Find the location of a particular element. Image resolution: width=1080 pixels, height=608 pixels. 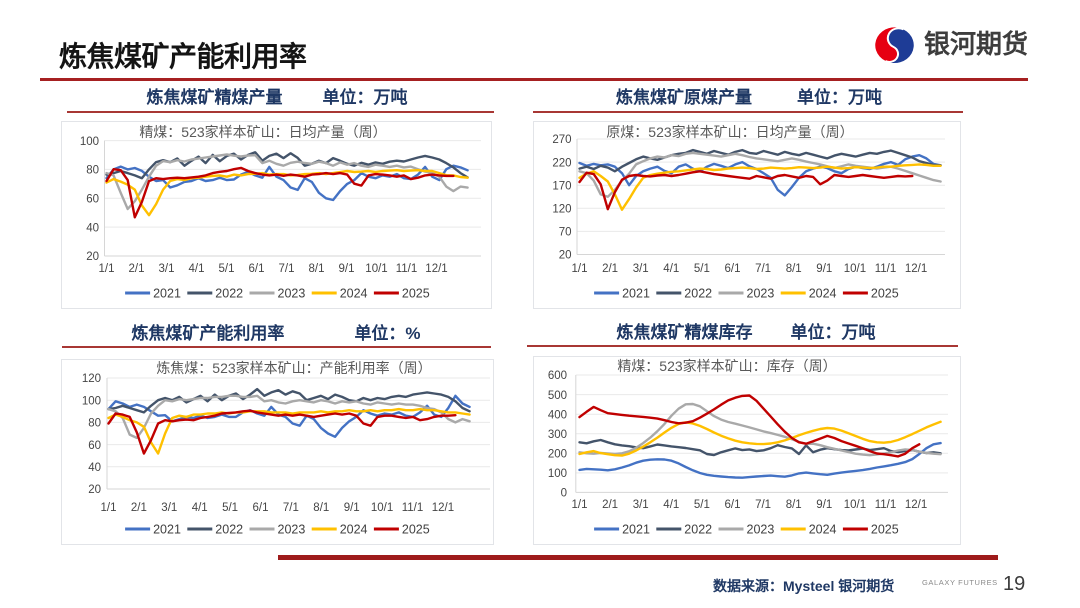

svg-text: 400 is located at coordinates (557, 415).